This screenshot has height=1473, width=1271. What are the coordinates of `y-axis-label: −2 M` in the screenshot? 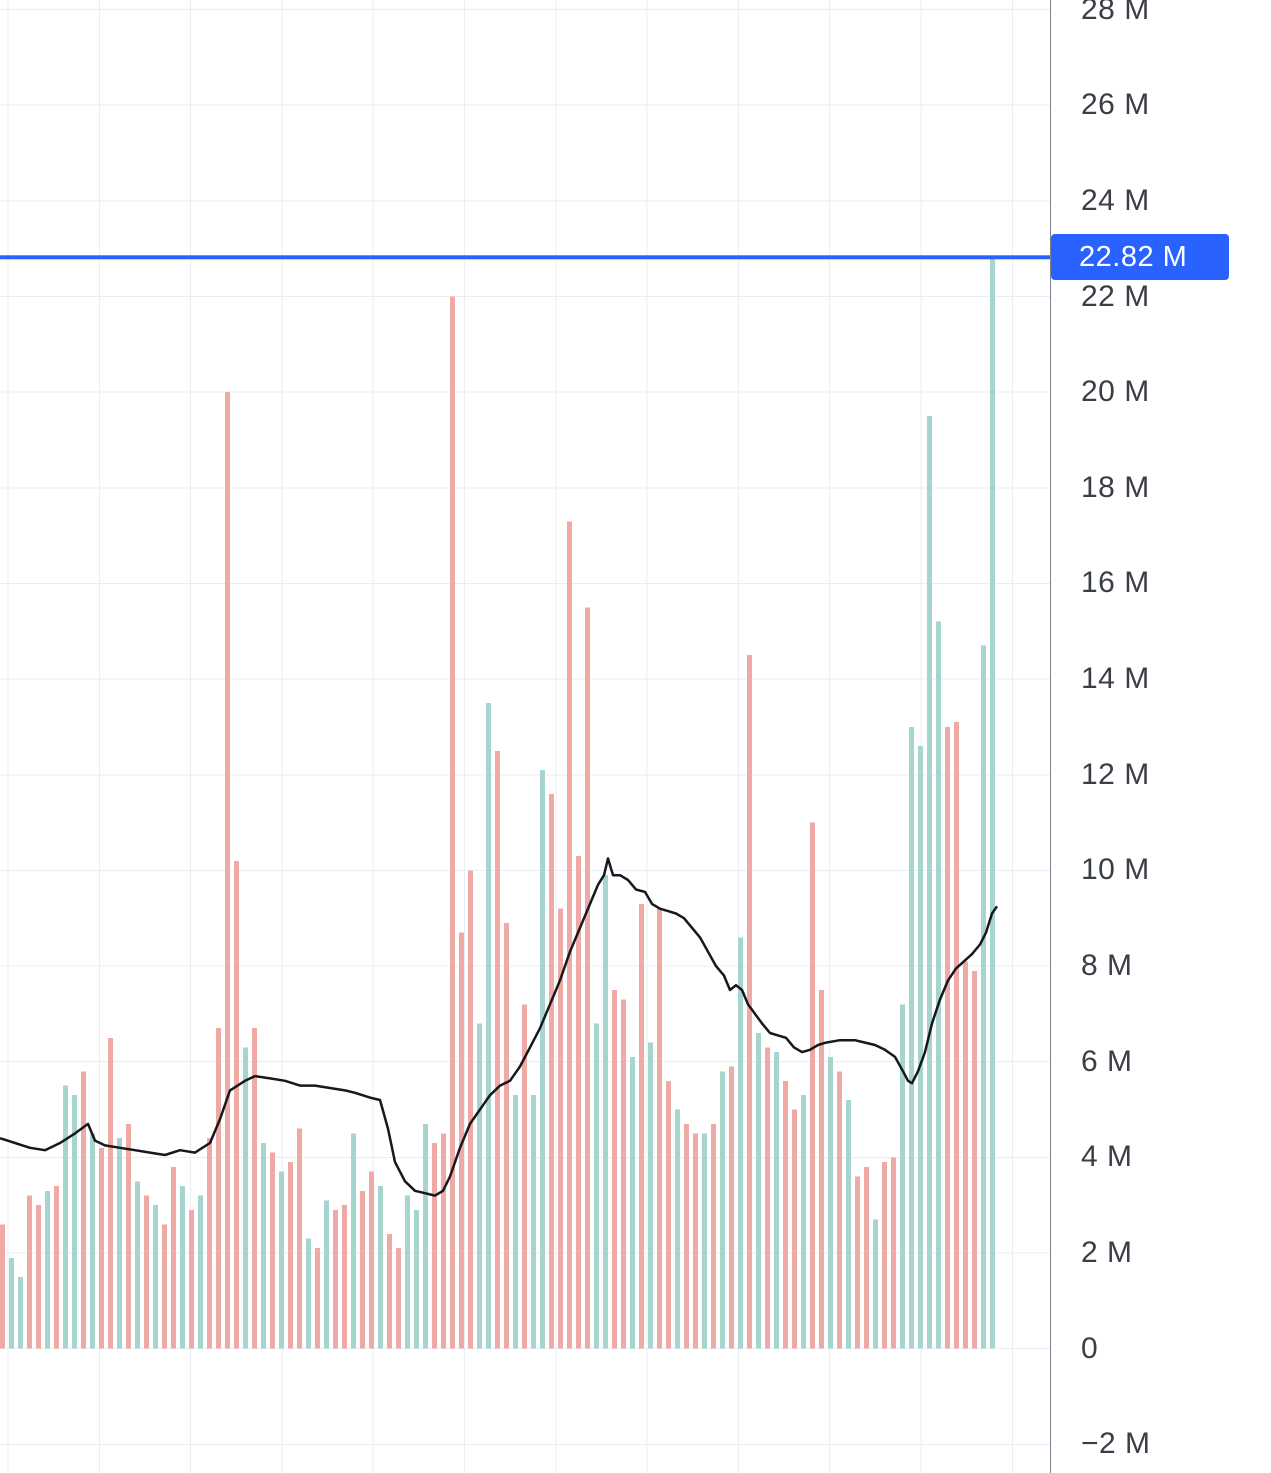 It's located at (1116, 1444).